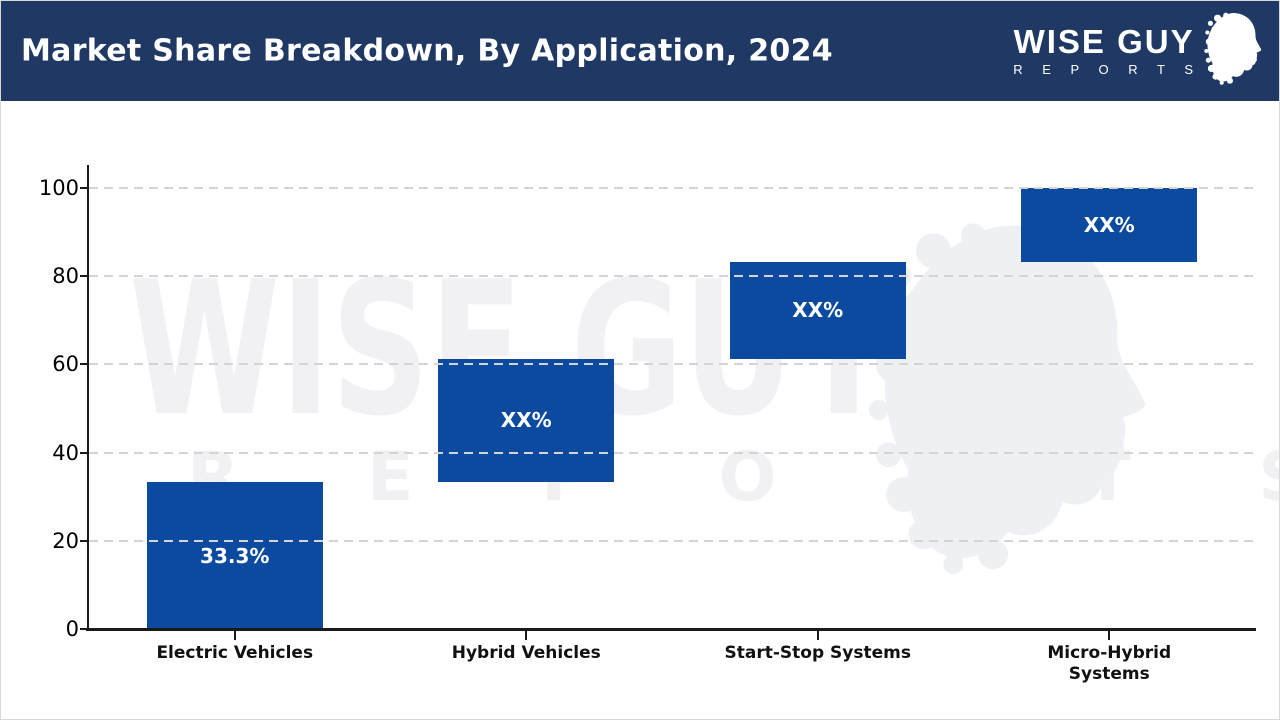  I want to click on y-tick-label-40: 40, so click(65, 452).